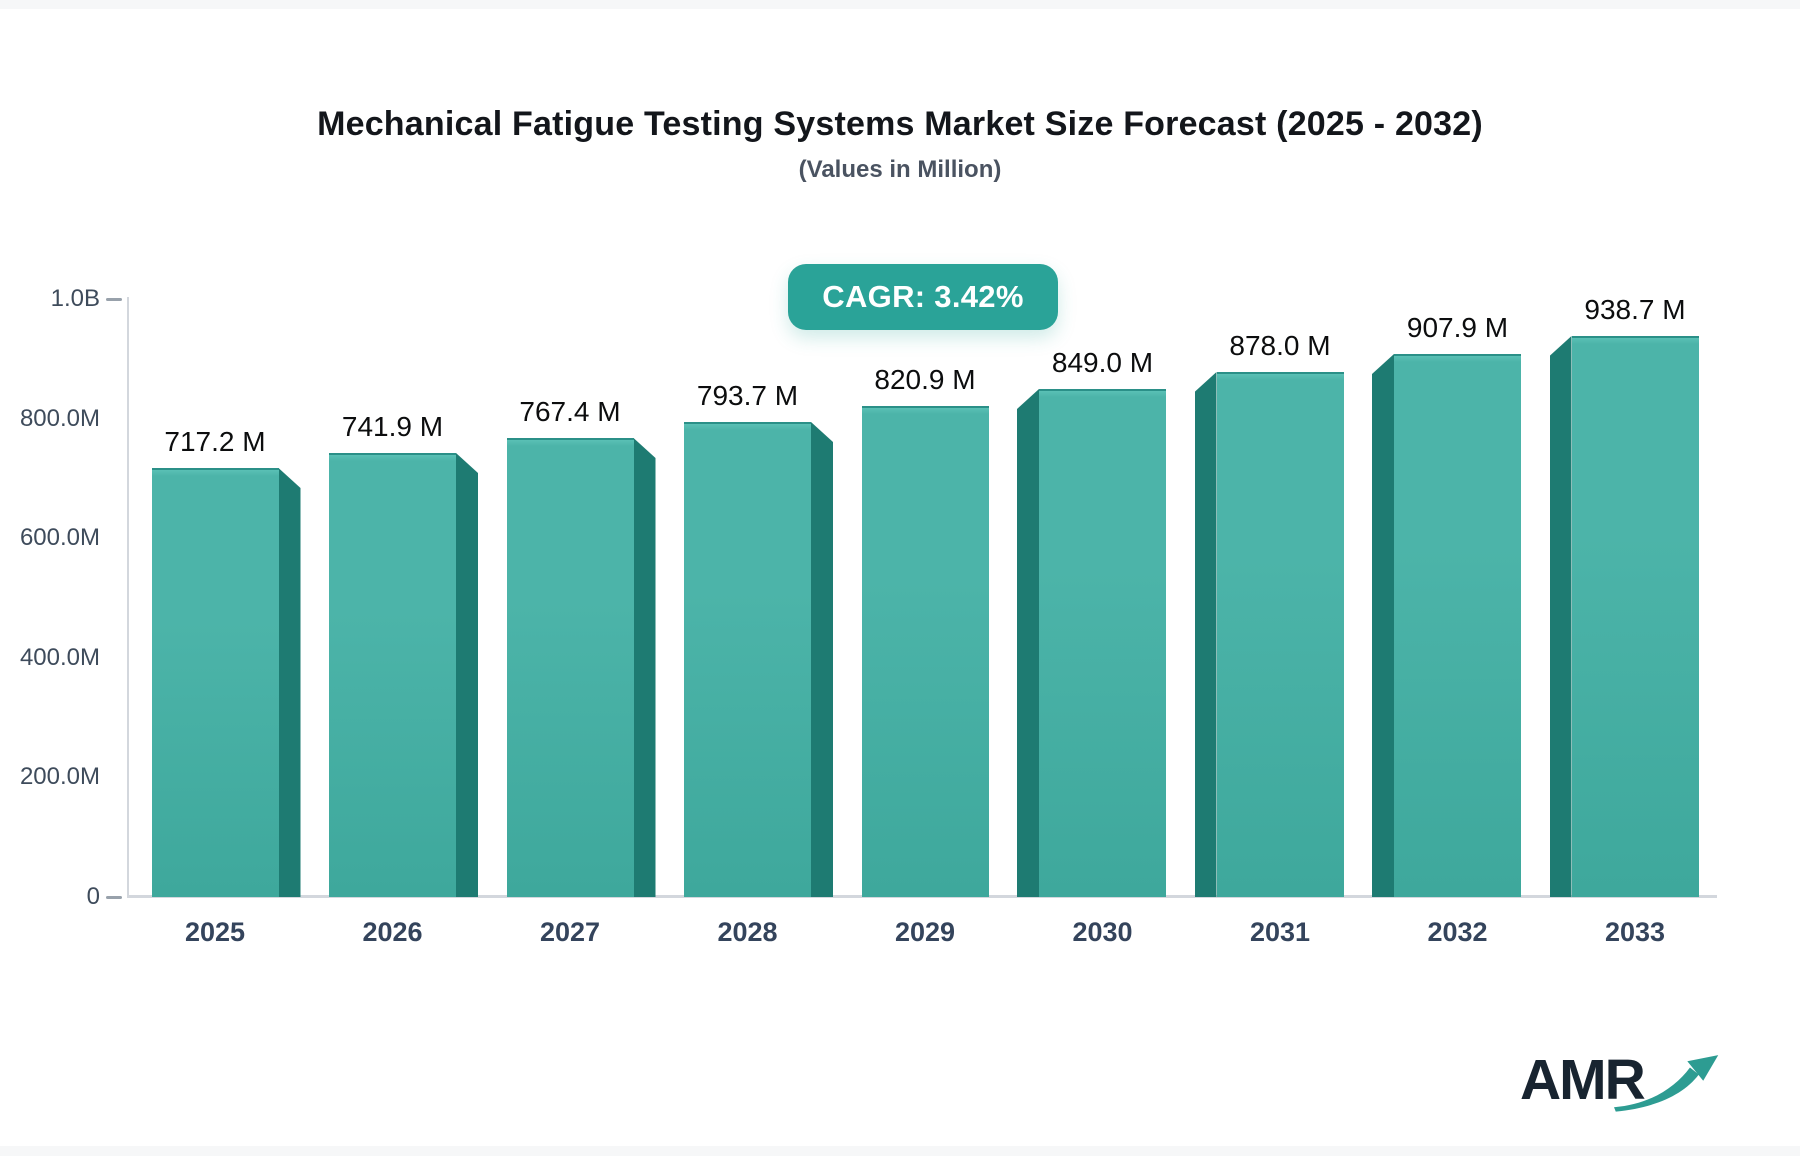 The width and height of the screenshot is (1800, 1156). Describe the element at coordinates (1635, 932) in the screenshot. I see `x-axis-label-2033: 2033` at that location.